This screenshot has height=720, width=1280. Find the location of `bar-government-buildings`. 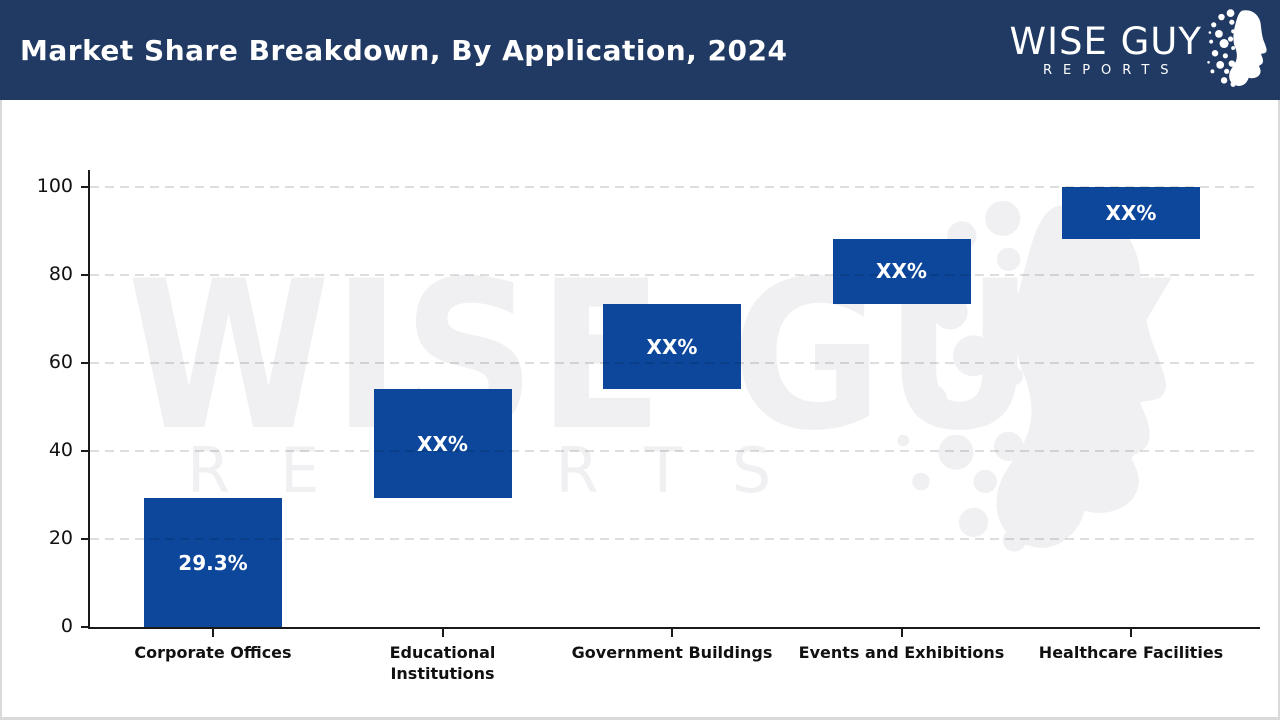

bar-government-buildings is located at coordinates (672, 346).